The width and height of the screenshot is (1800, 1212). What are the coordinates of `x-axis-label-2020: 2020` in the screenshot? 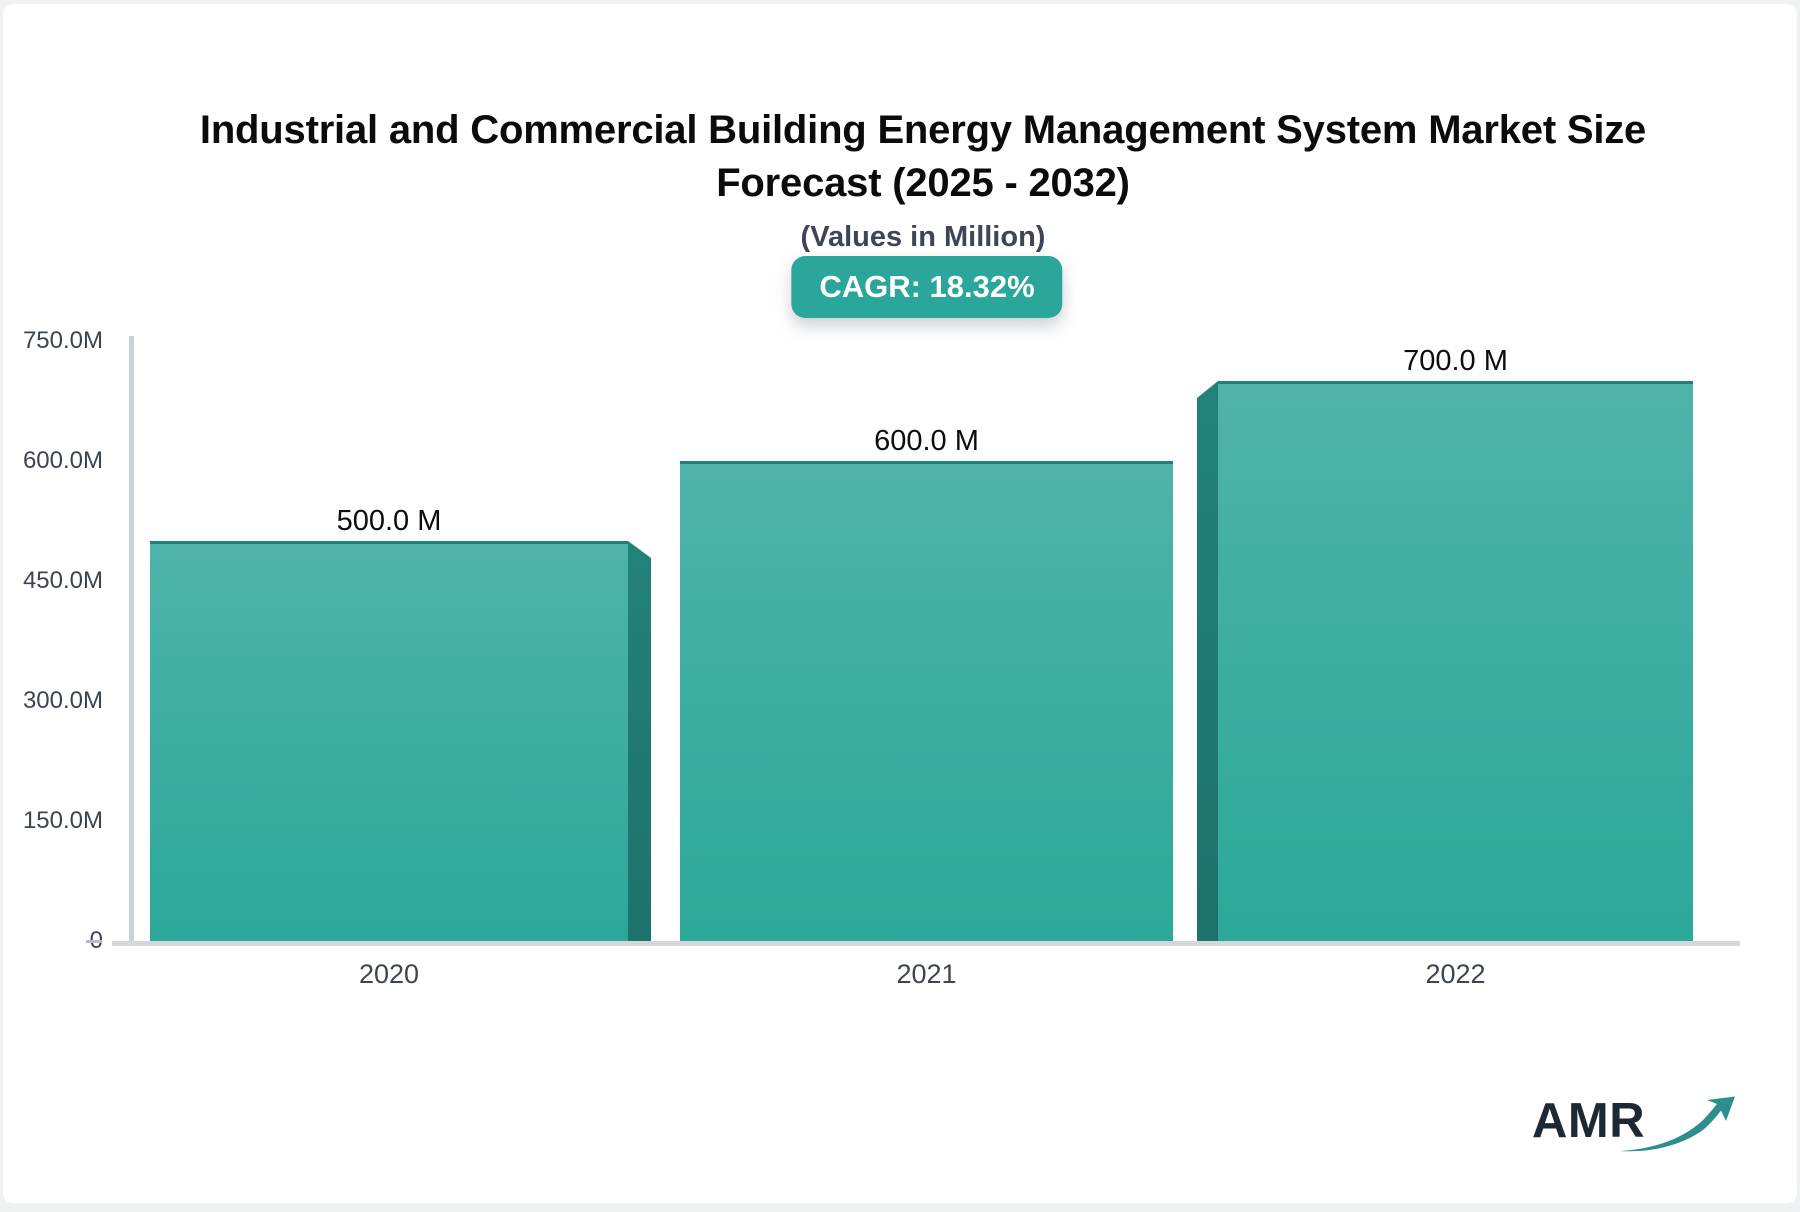 It's located at (389, 974).